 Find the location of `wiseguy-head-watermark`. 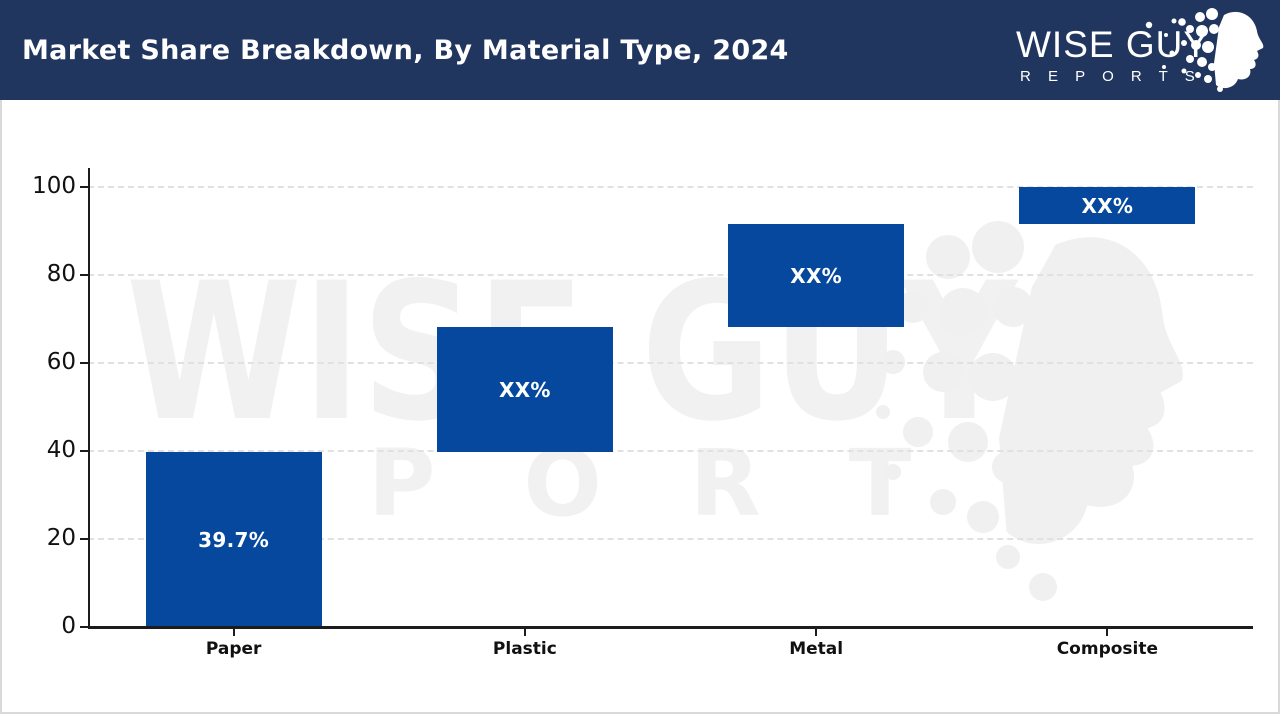

wiseguy-head-watermark is located at coordinates (1029, 411).